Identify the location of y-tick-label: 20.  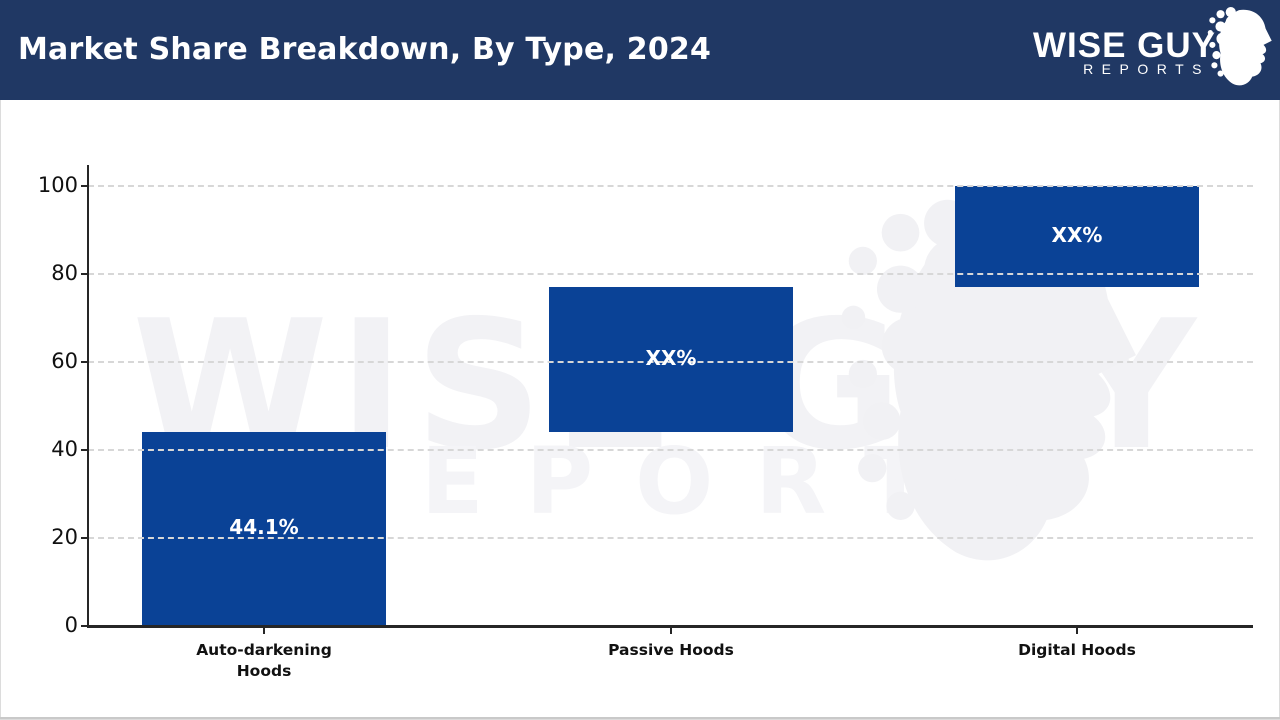
(64, 537).